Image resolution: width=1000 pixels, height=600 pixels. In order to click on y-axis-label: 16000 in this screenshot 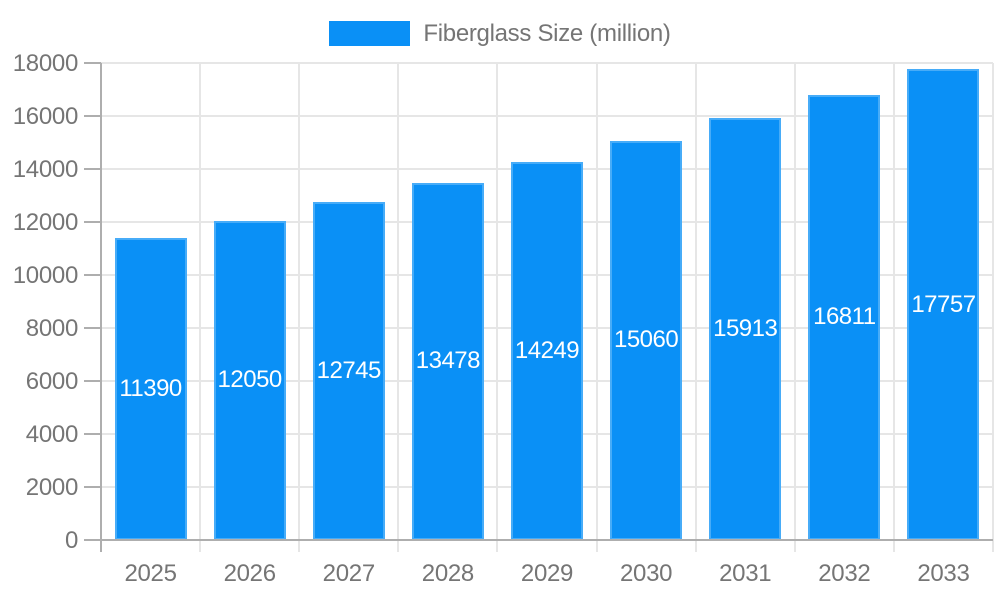, I will do `click(45, 116)`.